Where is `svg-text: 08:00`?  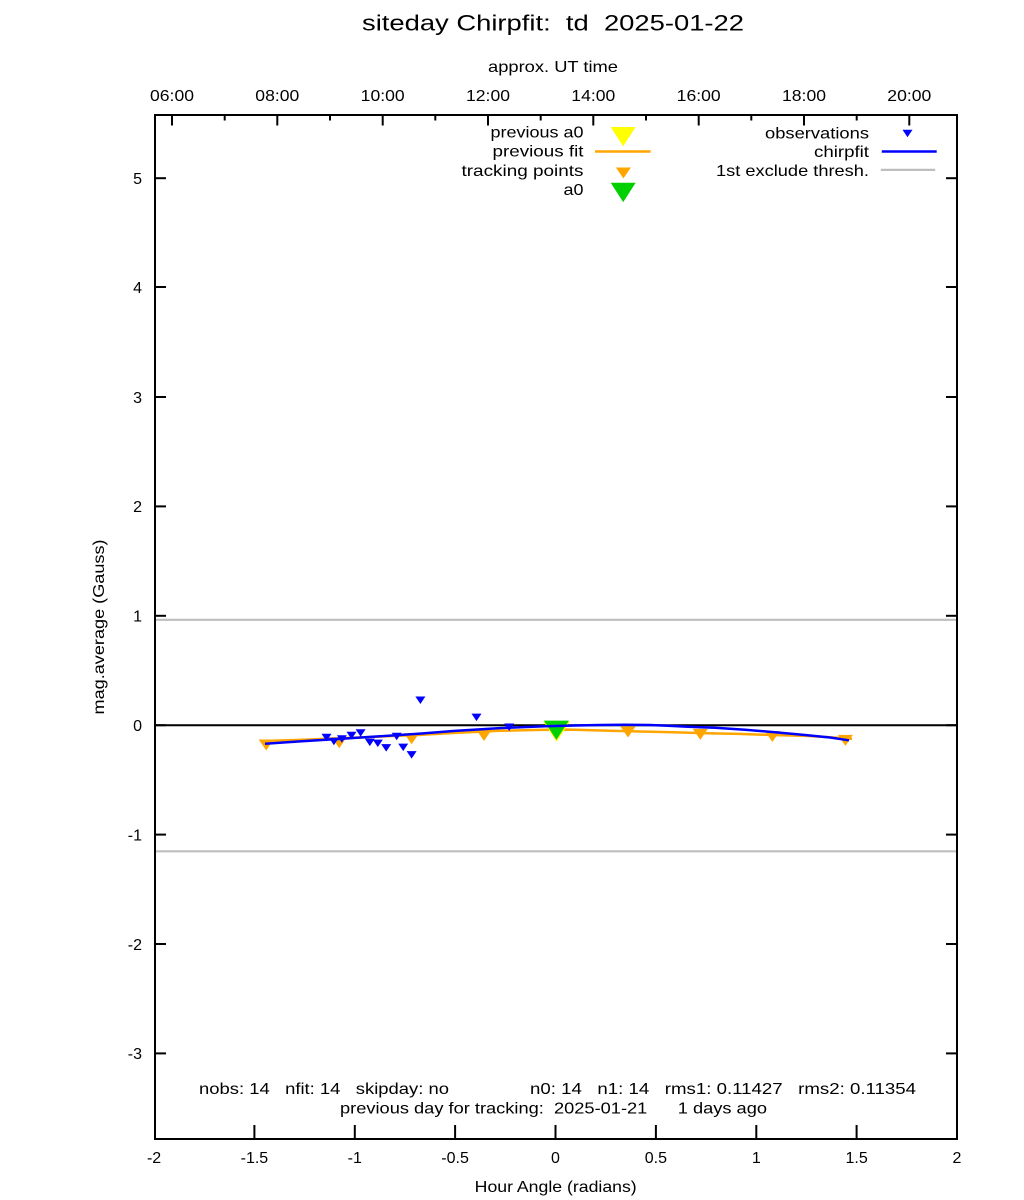 svg-text: 08:00 is located at coordinates (277, 96).